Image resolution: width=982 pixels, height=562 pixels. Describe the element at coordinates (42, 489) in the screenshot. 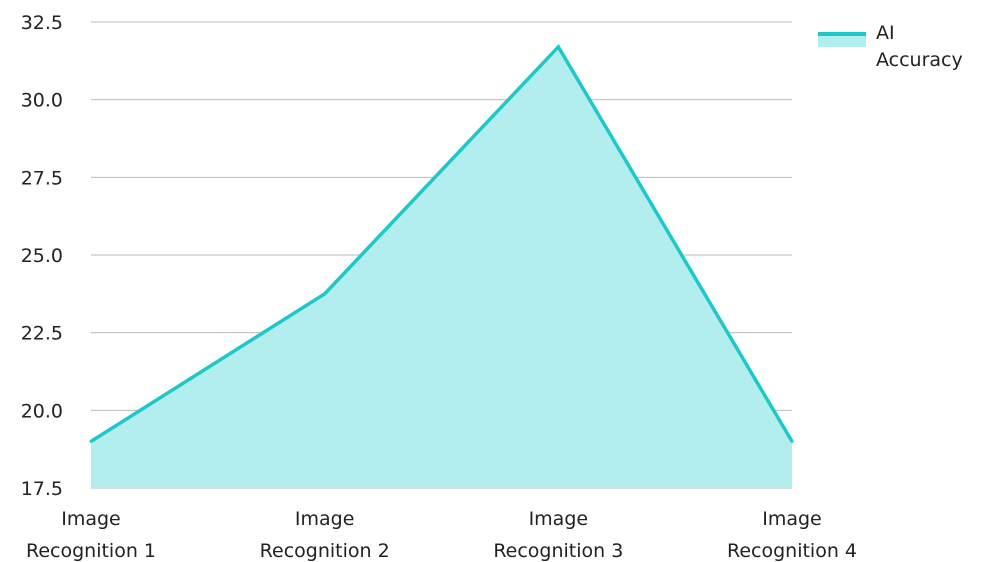

I see `y-tick-label: 17.5` at that location.